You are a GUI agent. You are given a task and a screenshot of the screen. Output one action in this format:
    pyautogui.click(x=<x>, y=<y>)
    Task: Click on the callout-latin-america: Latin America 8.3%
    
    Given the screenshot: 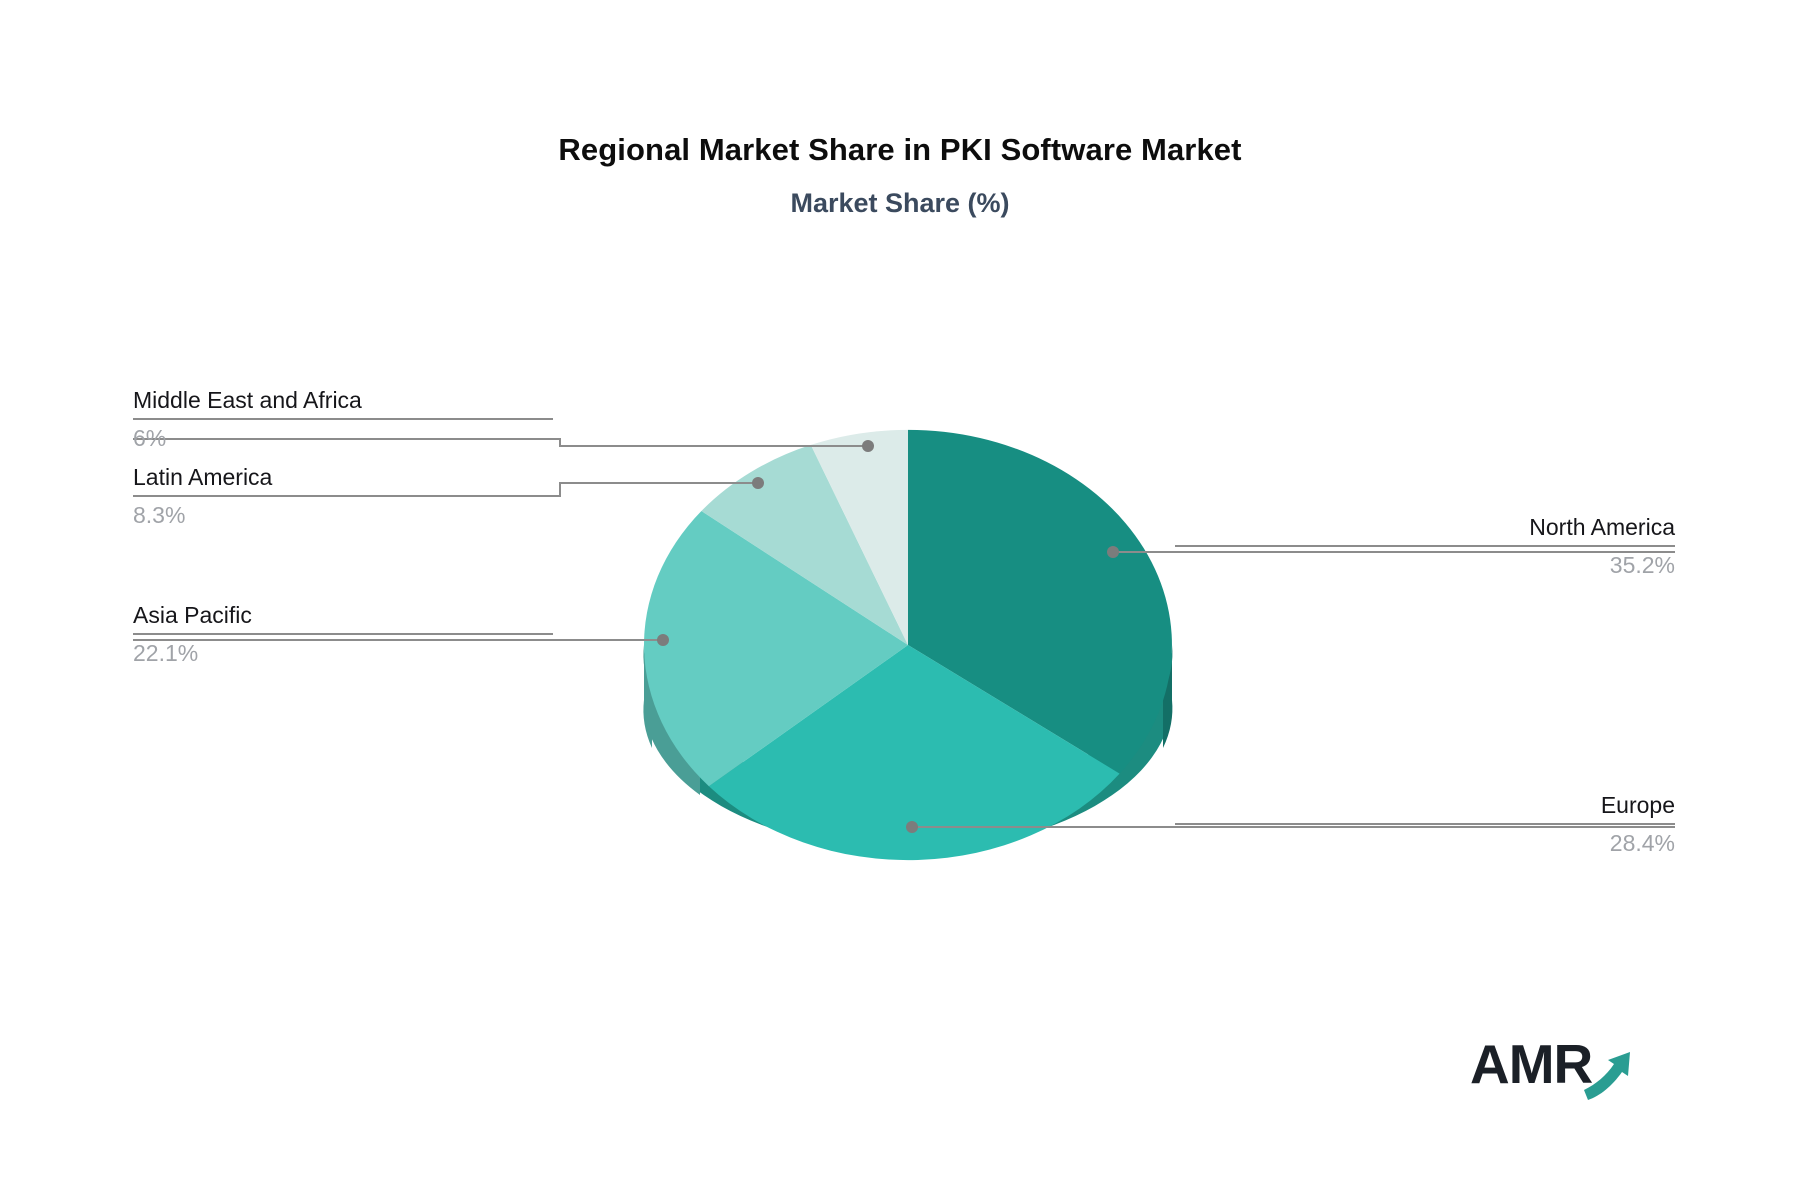 What is the action you would take?
    pyautogui.click(x=343, y=496)
    